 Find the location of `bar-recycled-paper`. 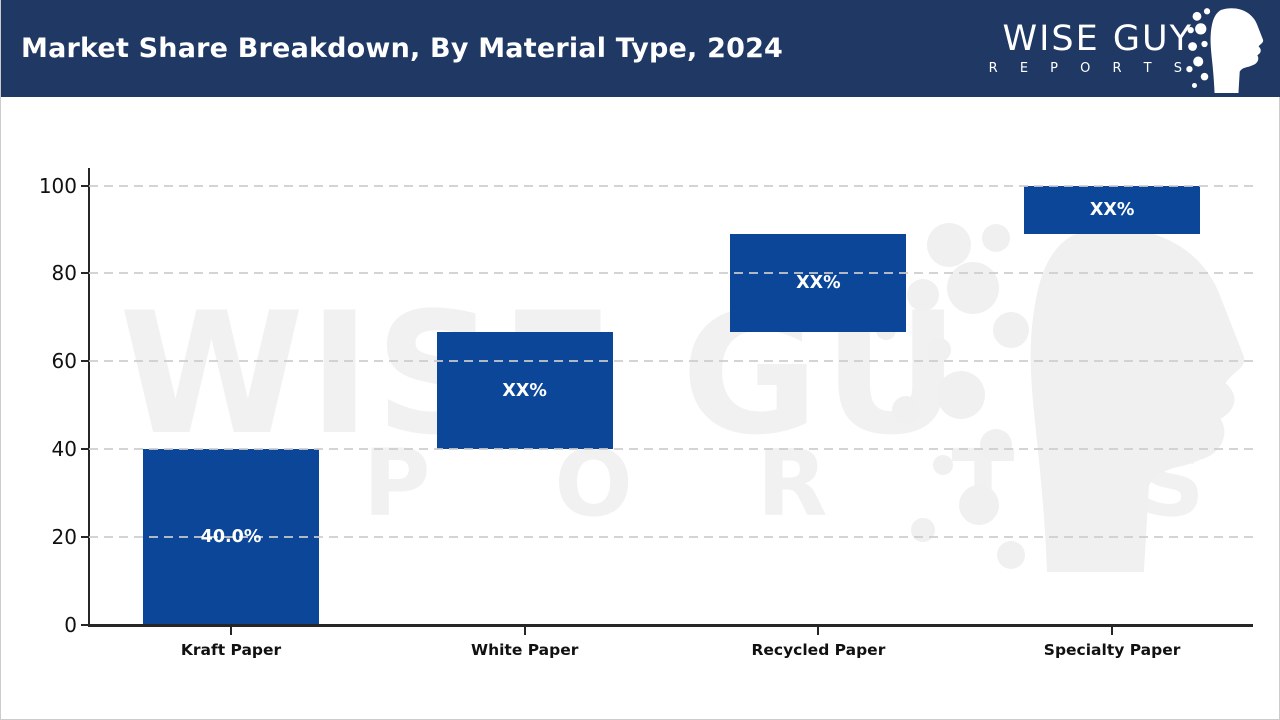

bar-recycled-paper is located at coordinates (818, 283).